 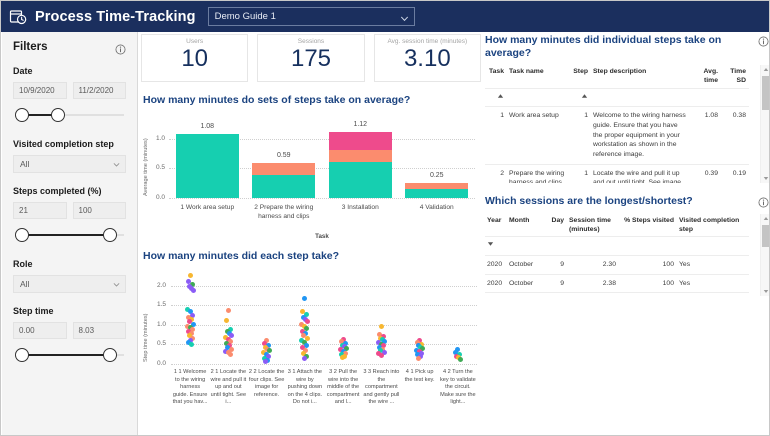 I want to click on filter-step-time-max-input: 8.03, so click(x=99, y=330).